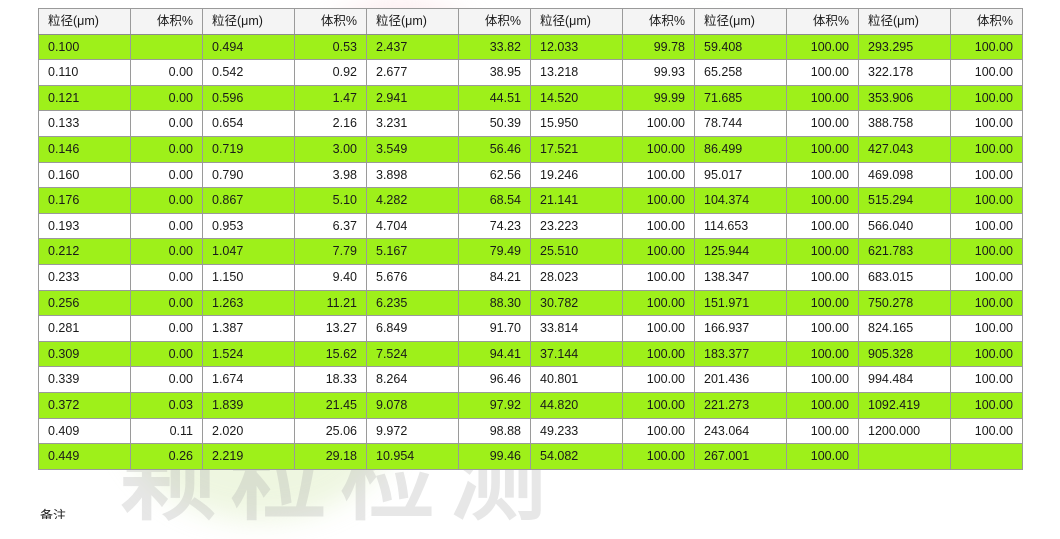  I want to click on cell-size: 1.839, so click(248, 405).